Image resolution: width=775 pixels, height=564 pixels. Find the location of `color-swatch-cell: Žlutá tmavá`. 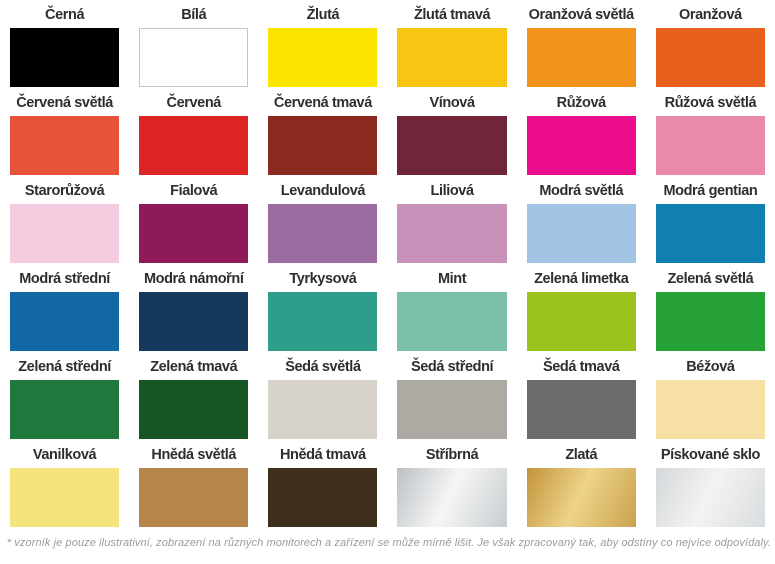

color-swatch-cell: Žlutá tmavá is located at coordinates (452, 45).